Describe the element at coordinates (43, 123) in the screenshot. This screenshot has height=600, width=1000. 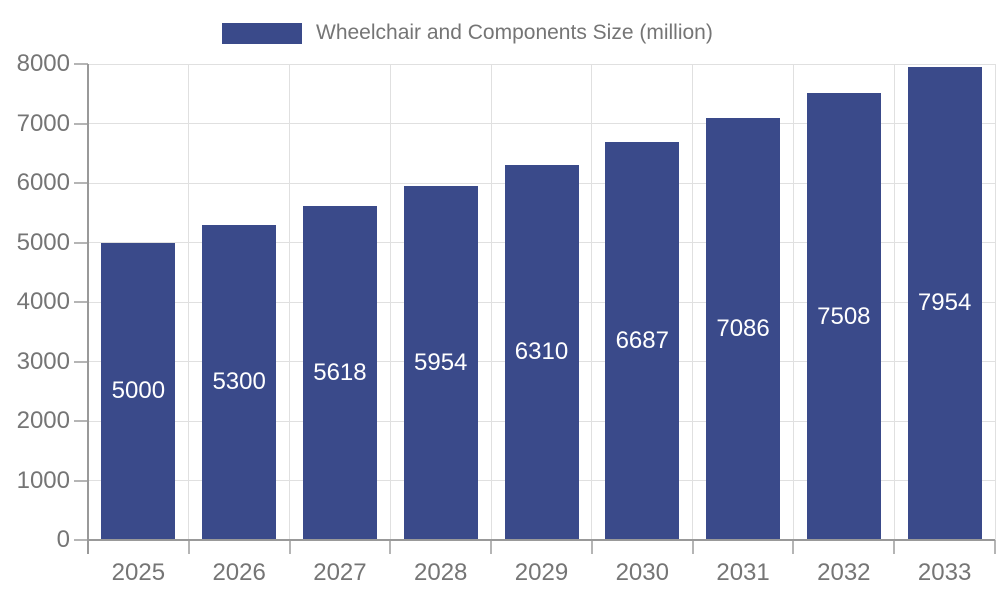
I see `y-tick-label: 7000` at that location.